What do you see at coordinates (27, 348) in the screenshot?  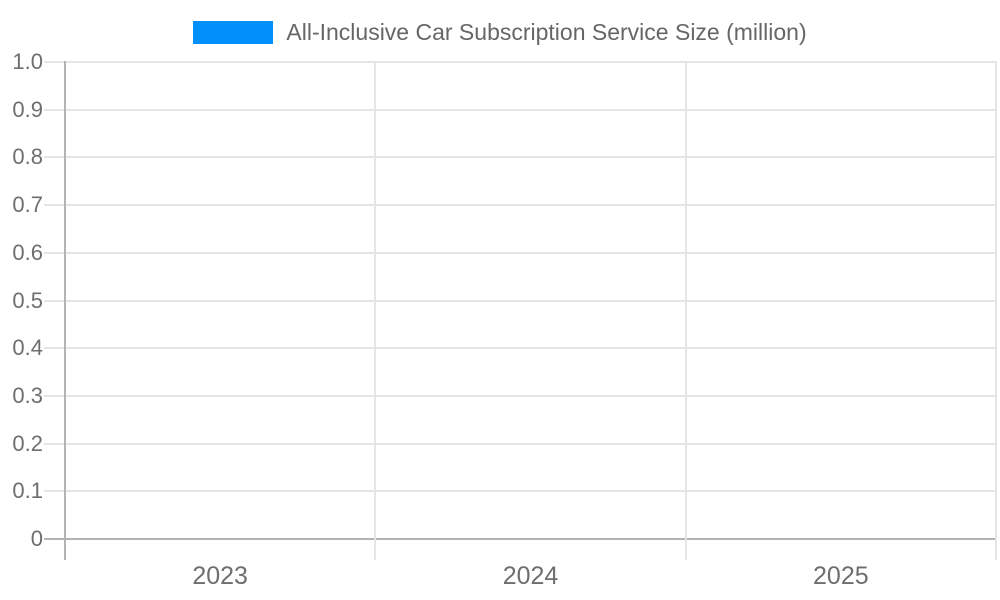 I see `y-tick-label: 0.4` at bounding box center [27, 348].